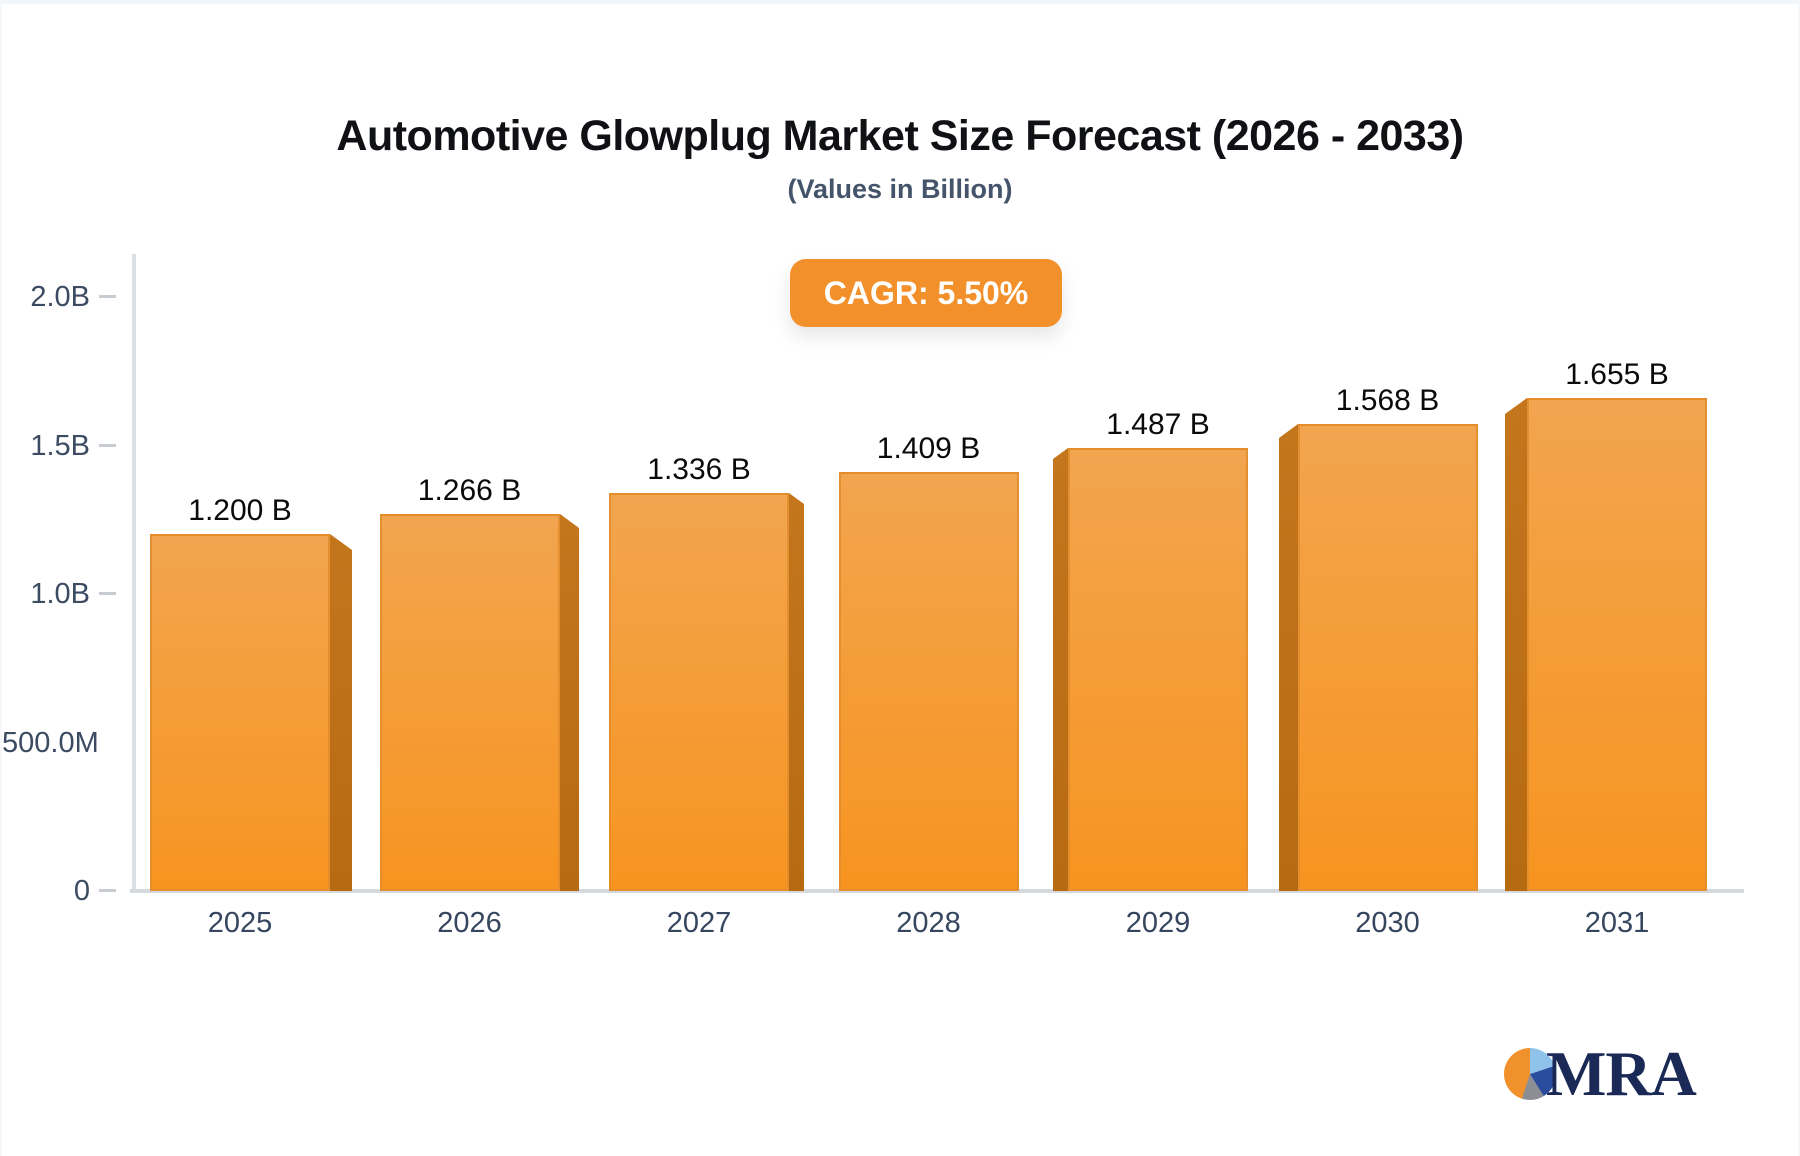  What do you see at coordinates (1158, 923) in the screenshot?
I see `x-axis-label: 2029` at bounding box center [1158, 923].